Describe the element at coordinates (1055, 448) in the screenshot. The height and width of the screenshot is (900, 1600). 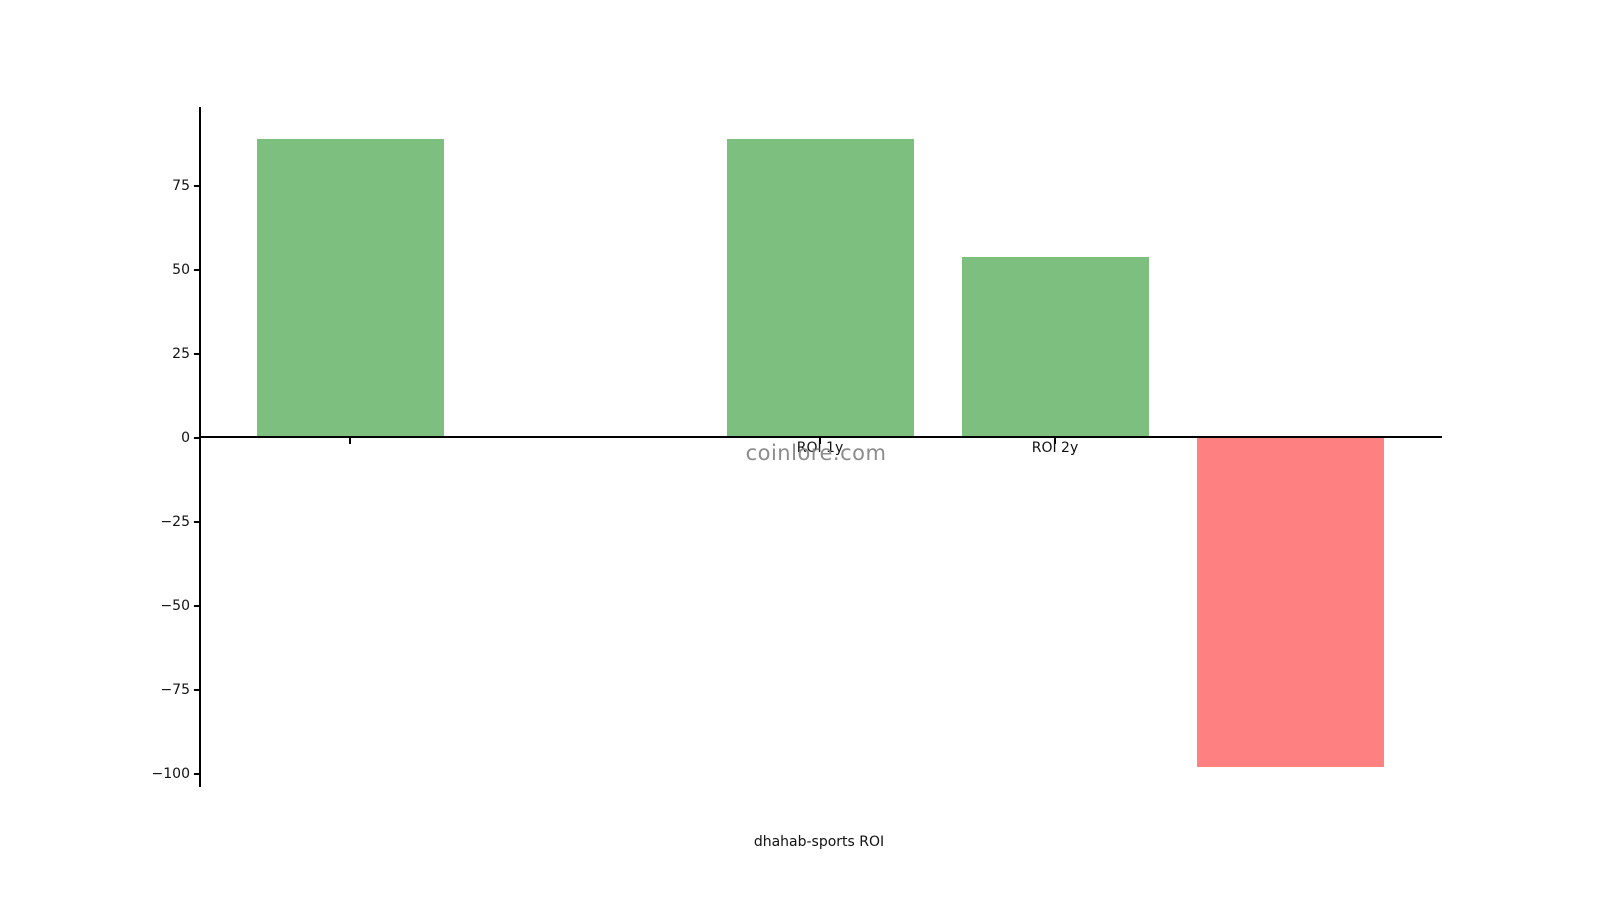
I see `x-axis-tick-label: ROI 2y` at that location.